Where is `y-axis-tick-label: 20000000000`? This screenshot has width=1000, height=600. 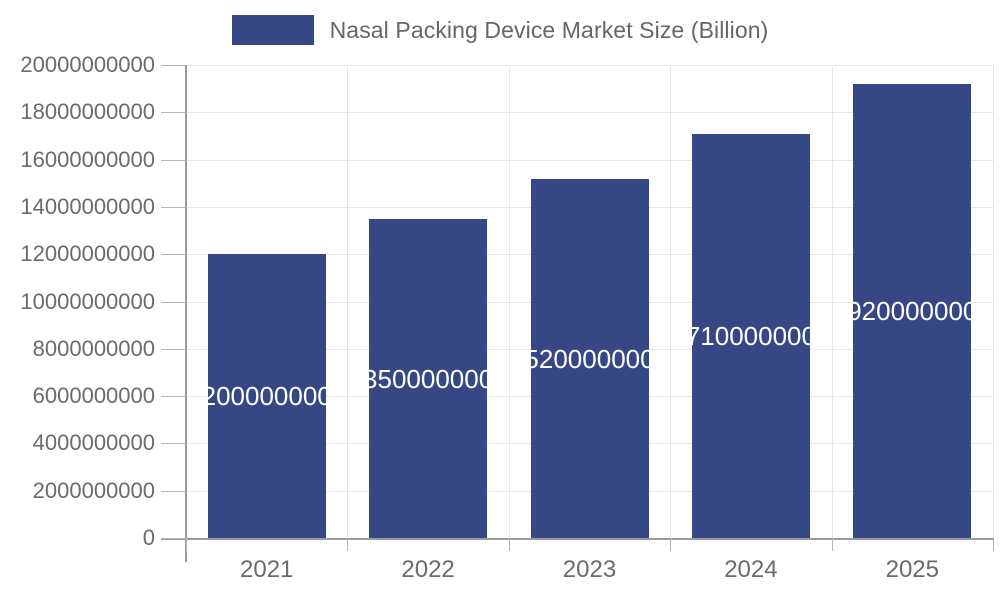 y-axis-tick-label: 20000000000 is located at coordinates (87, 64).